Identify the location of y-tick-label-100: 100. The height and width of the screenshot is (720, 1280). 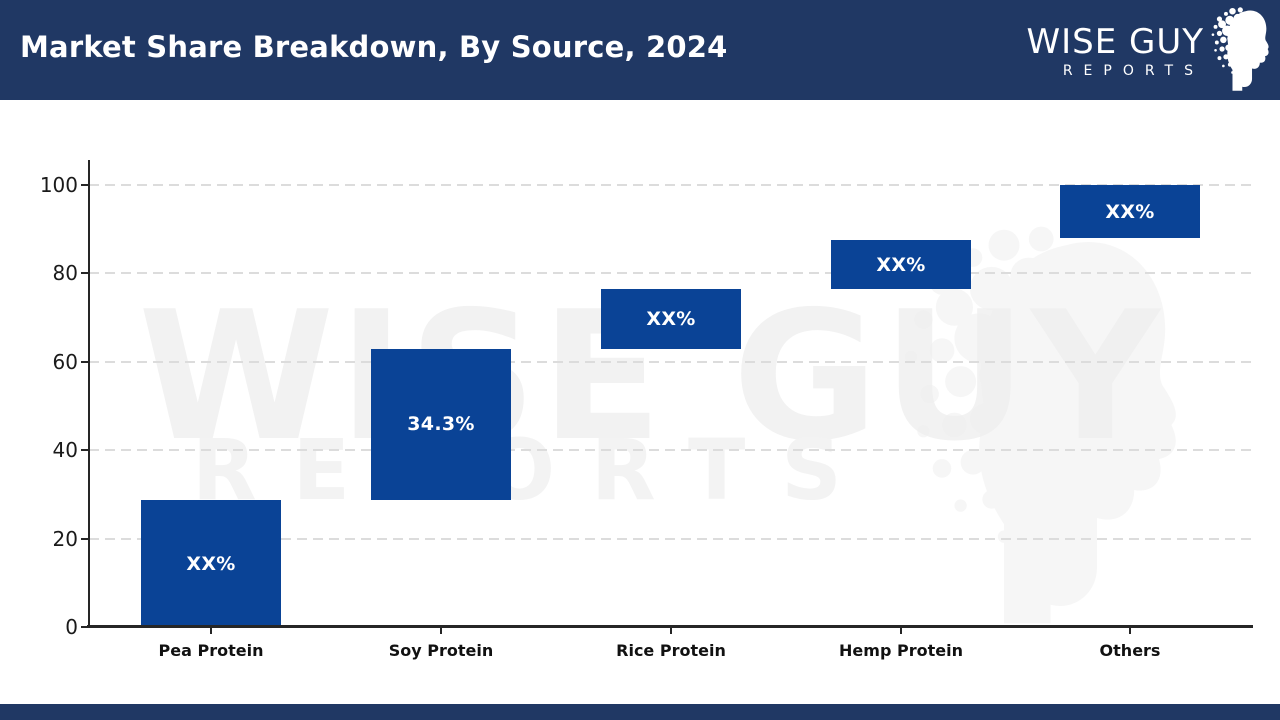
(58, 185).